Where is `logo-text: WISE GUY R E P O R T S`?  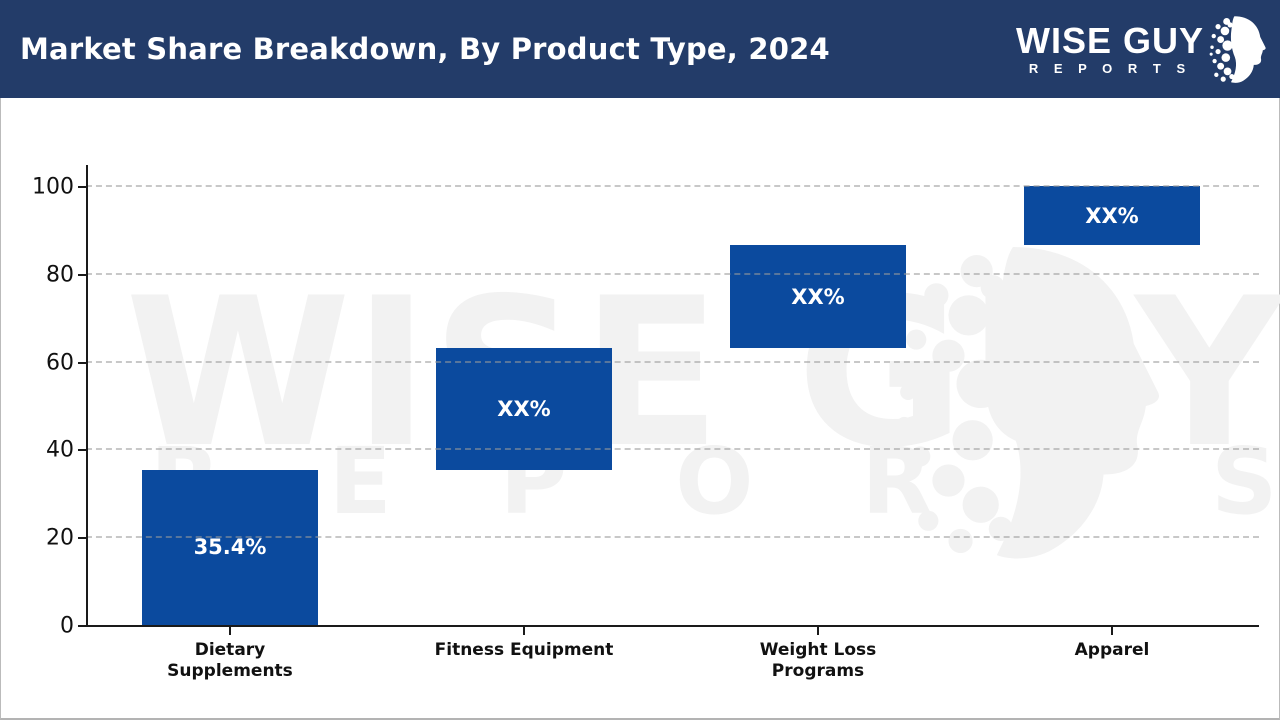
logo-text: WISE GUY R E P O R T S is located at coordinates (1109, 48).